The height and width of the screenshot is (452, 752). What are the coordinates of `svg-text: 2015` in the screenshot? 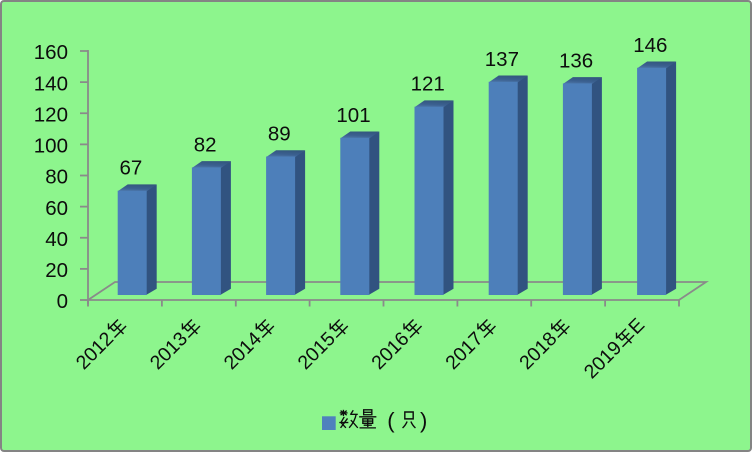 It's located at (317, 351).